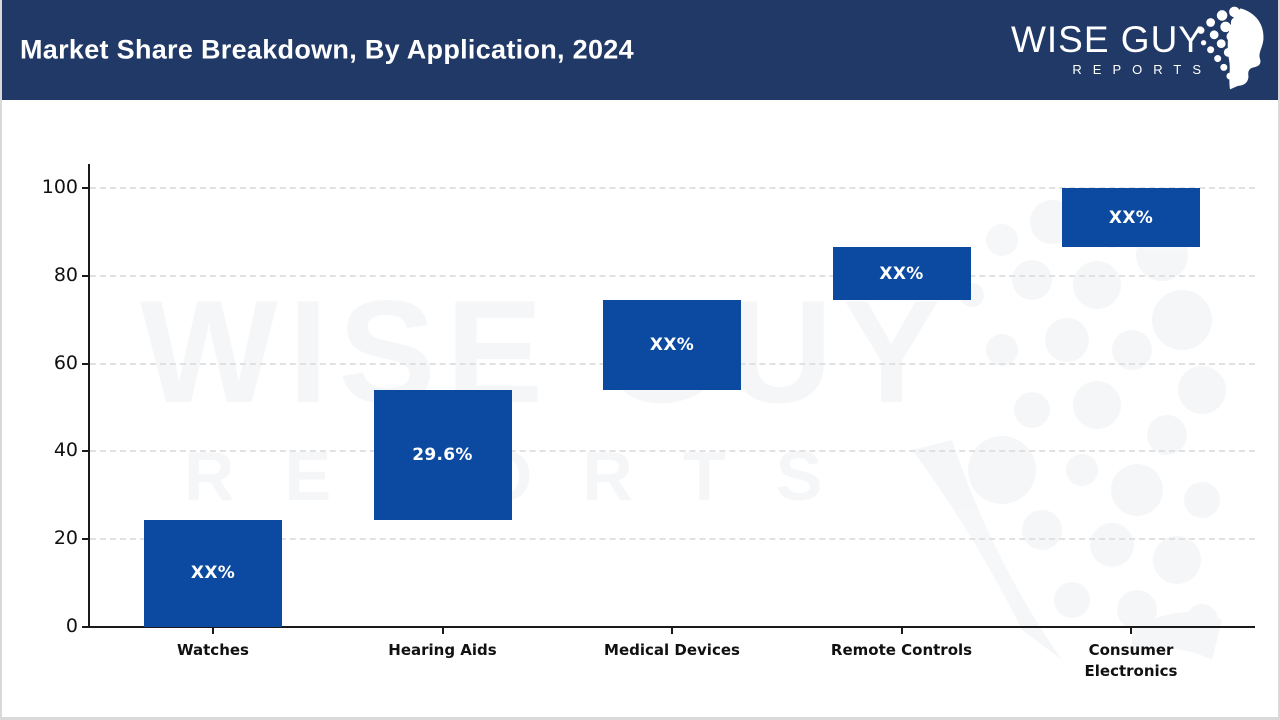 This screenshot has width=1280, height=720. I want to click on y-tick-label: 20, so click(65, 538).